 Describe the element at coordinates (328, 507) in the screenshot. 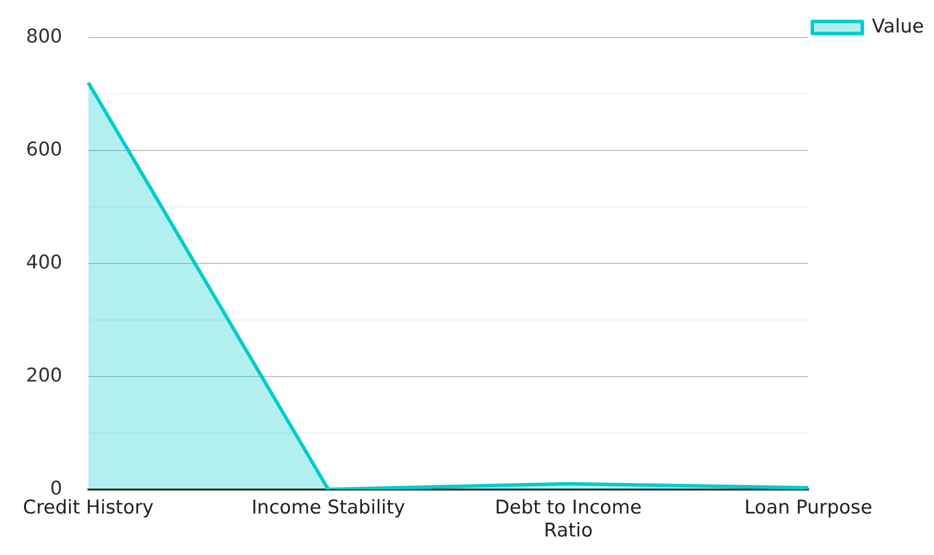

I see `x-tick-label: Income Stability` at that location.